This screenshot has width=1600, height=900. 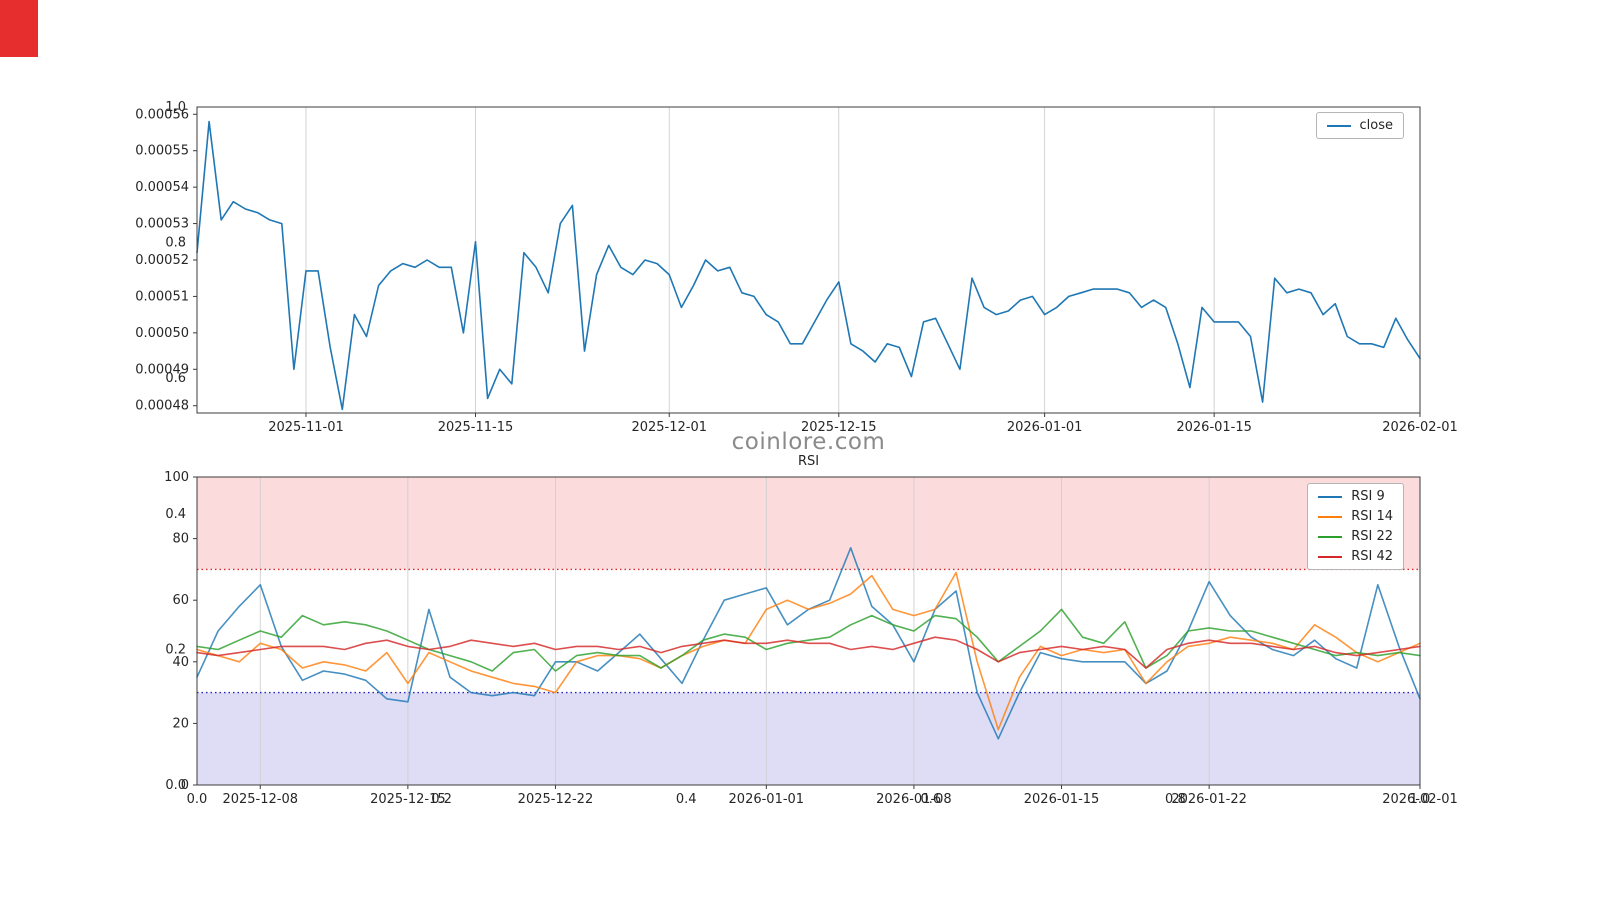 What do you see at coordinates (914, 799) in the screenshot?
I see `x-tick-label: 2026-01-08` at bounding box center [914, 799].